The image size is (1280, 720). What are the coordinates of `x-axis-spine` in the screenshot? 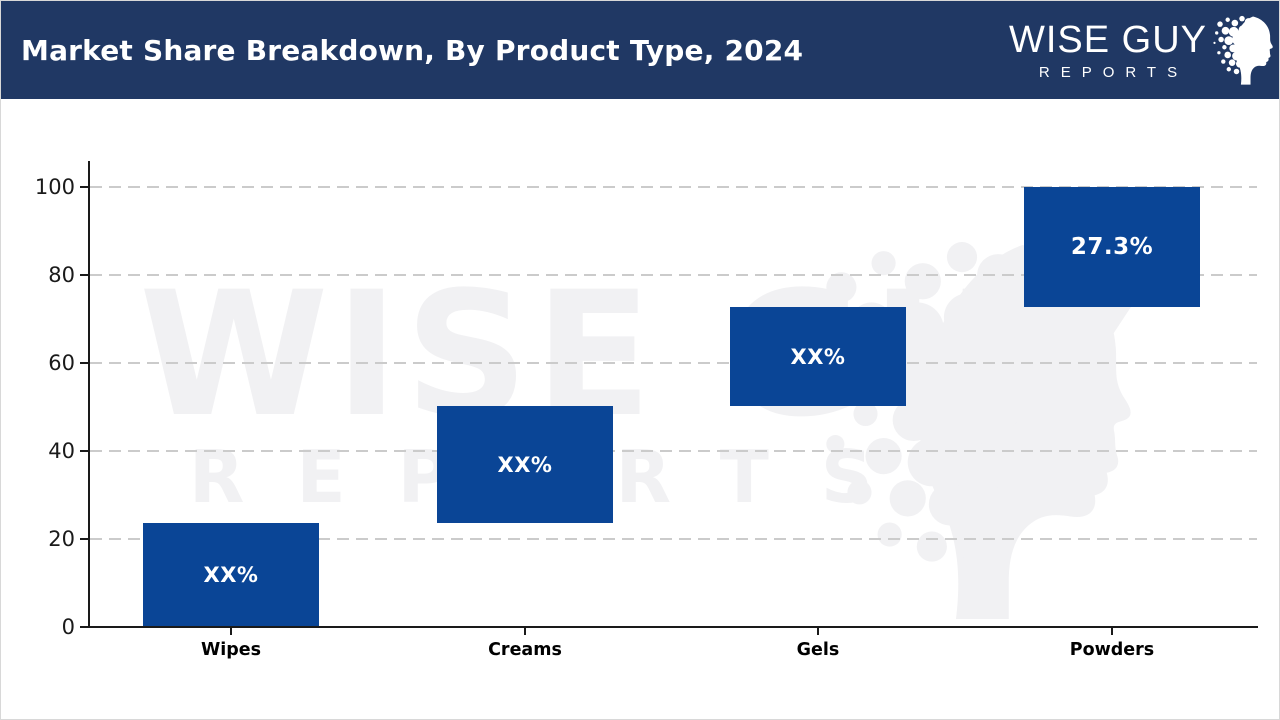 It's located at (673, 627).